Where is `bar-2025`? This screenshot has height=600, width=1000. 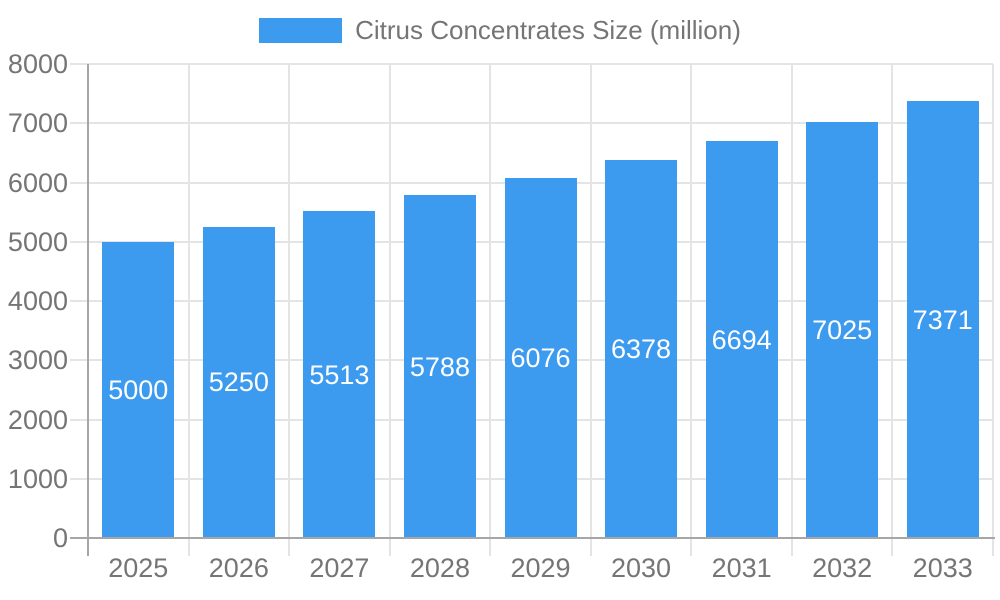
bar-2025 is located at coordinates (138, 389).